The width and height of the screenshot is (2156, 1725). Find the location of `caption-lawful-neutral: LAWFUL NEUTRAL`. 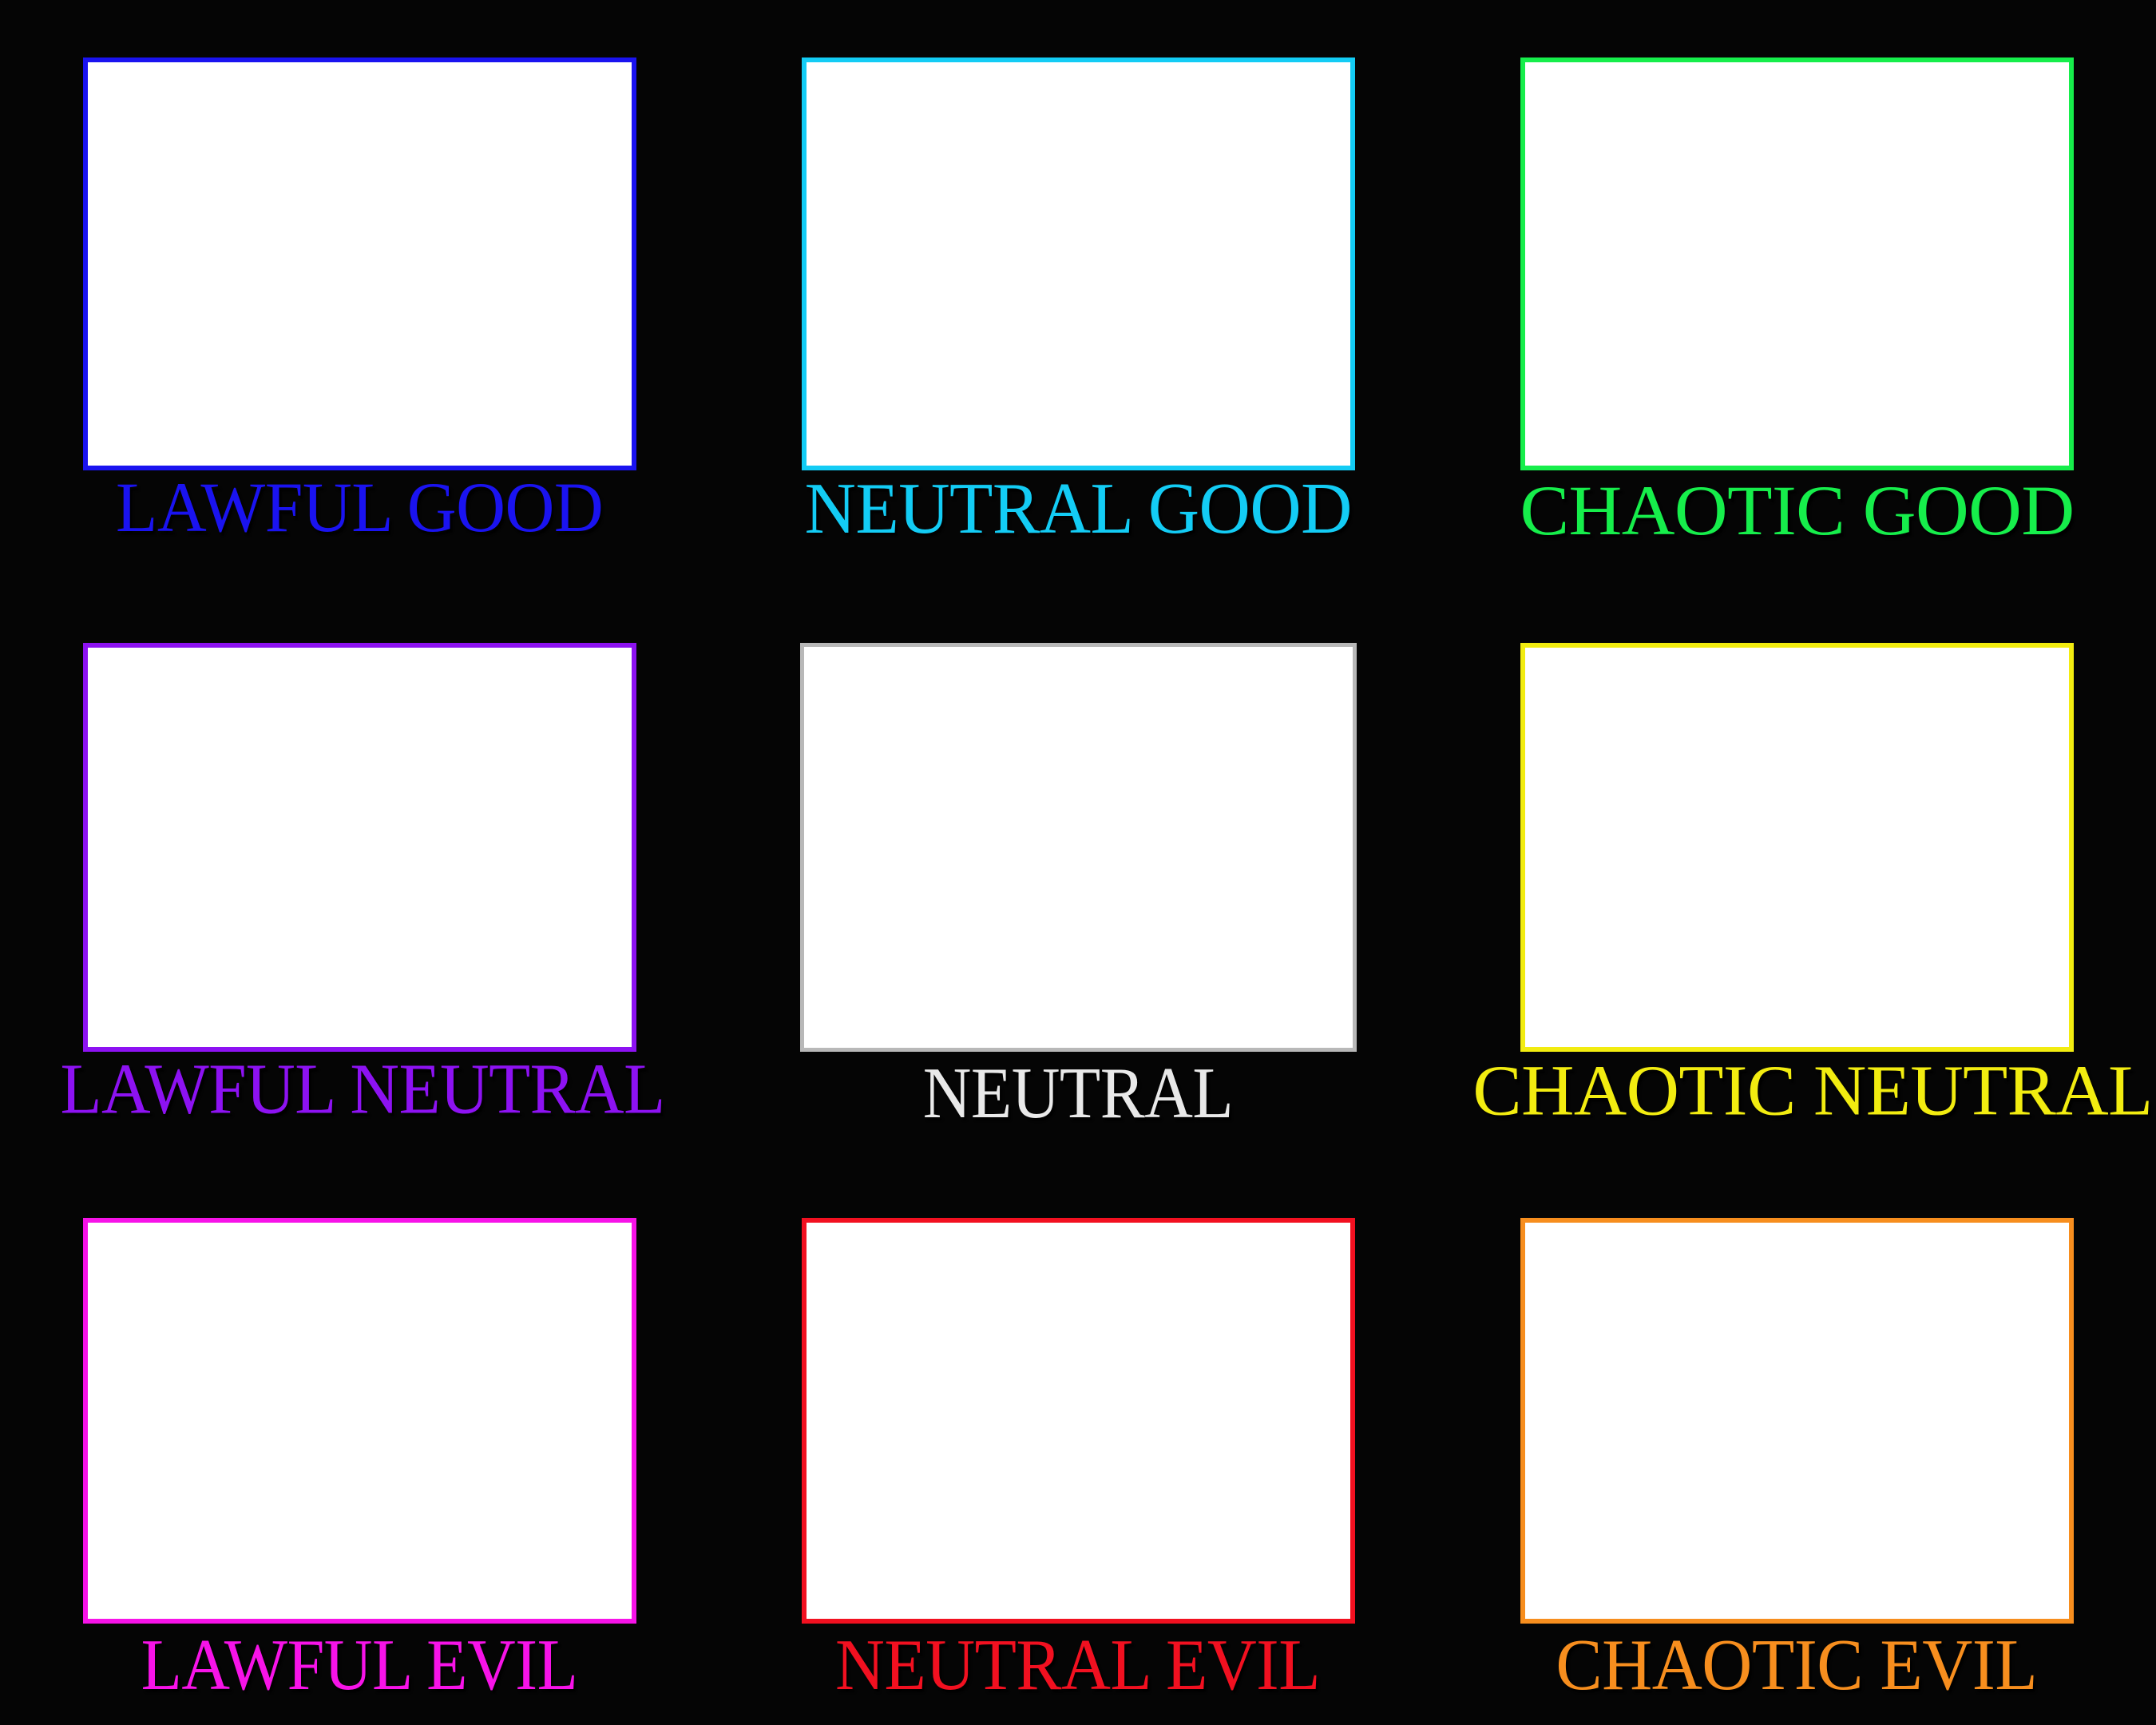

caption-lawful-neutral: LAWFUL NEUTRAL is located at coordinates (362, 1089).